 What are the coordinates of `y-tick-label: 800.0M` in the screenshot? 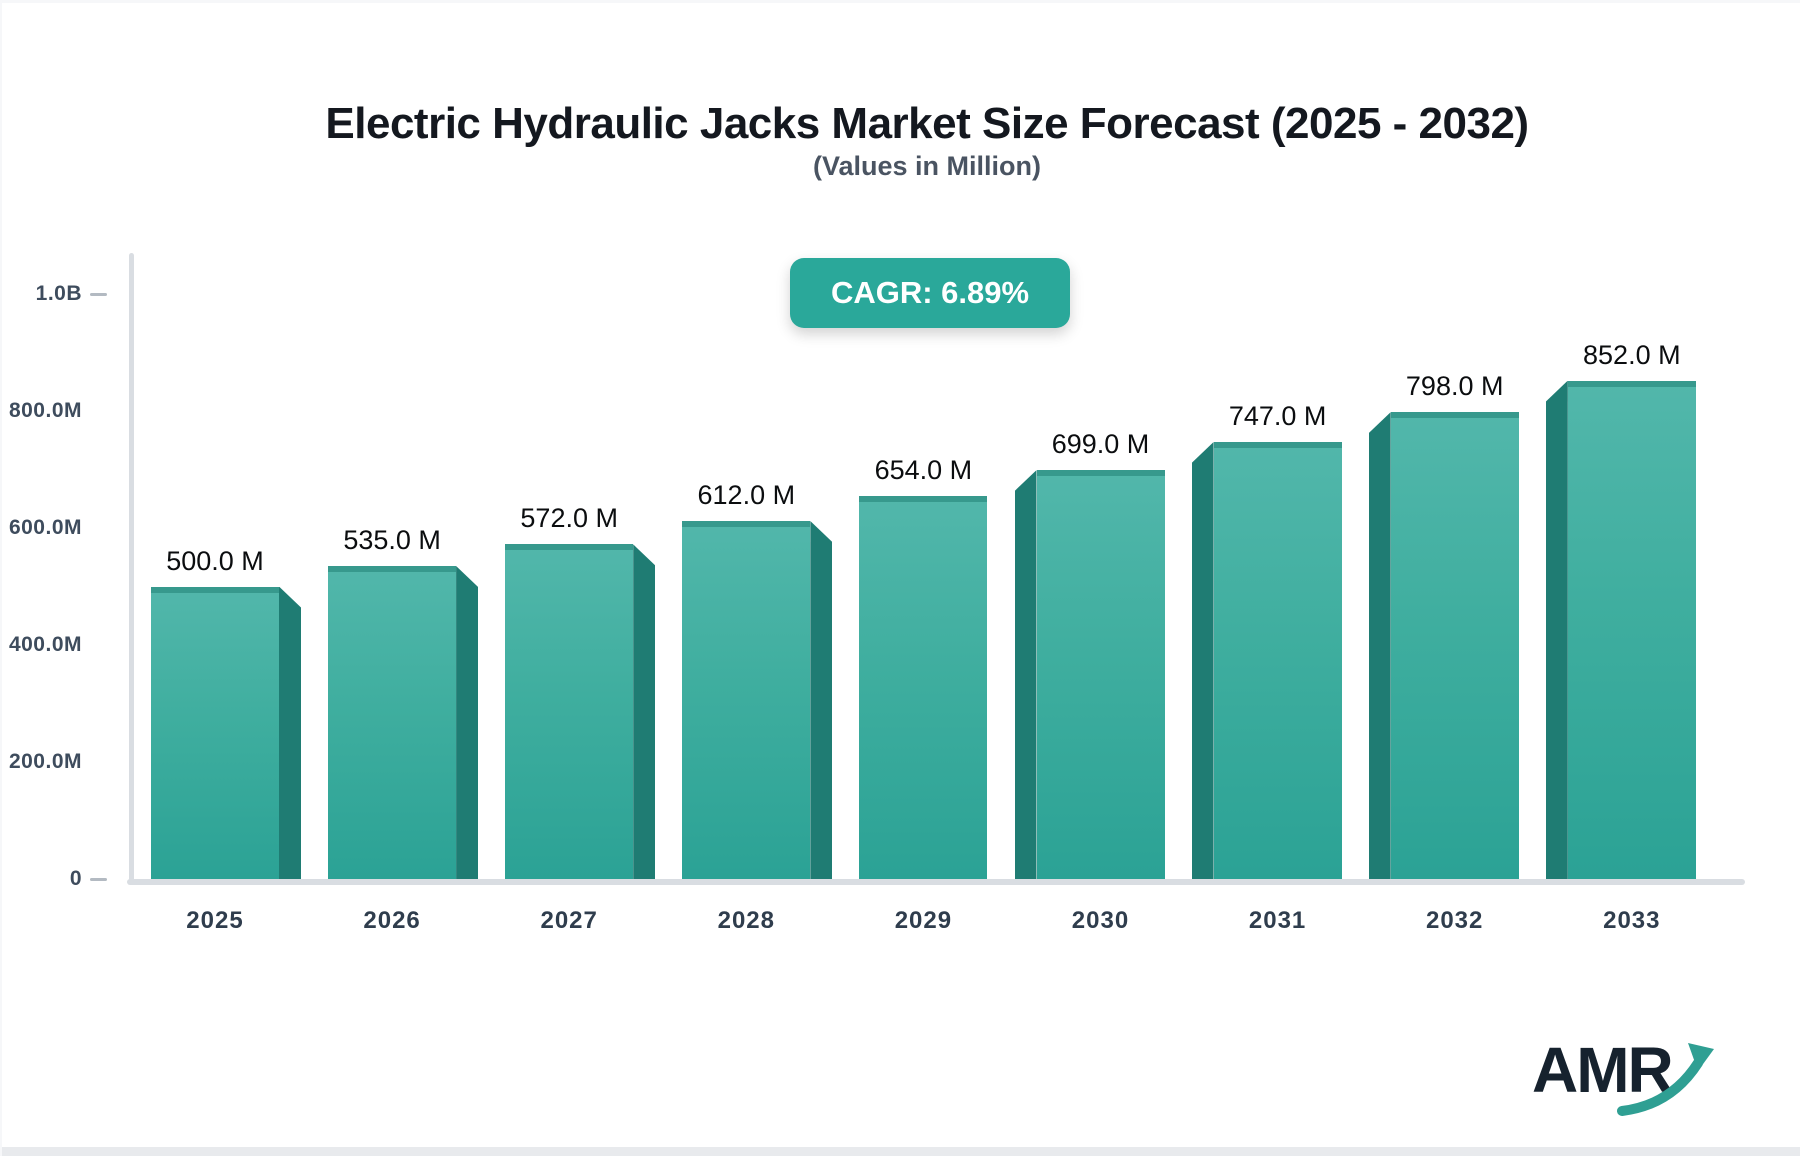 It's located at (45, 410).